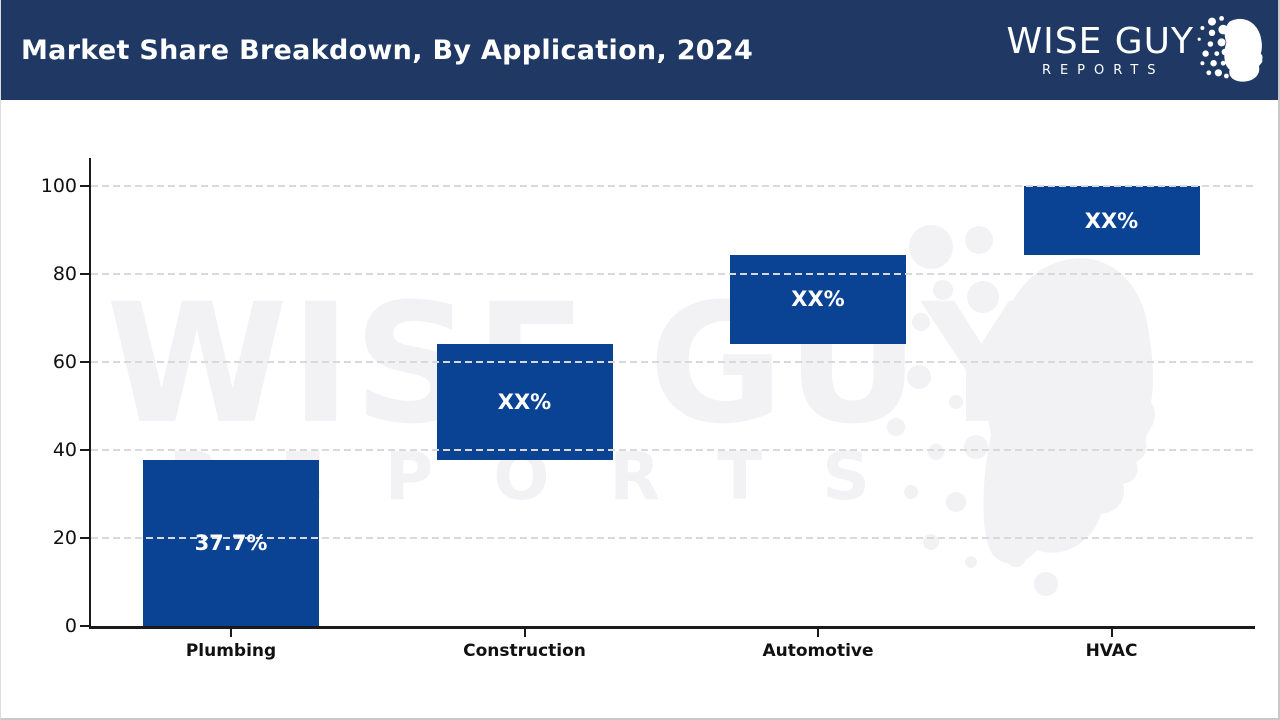 Image resolution: width=1280 pixels, height=720 pixels. Describe the element at coordinates (64, 450) in the screenshot. I see `y-tick-label: 40` at that location.